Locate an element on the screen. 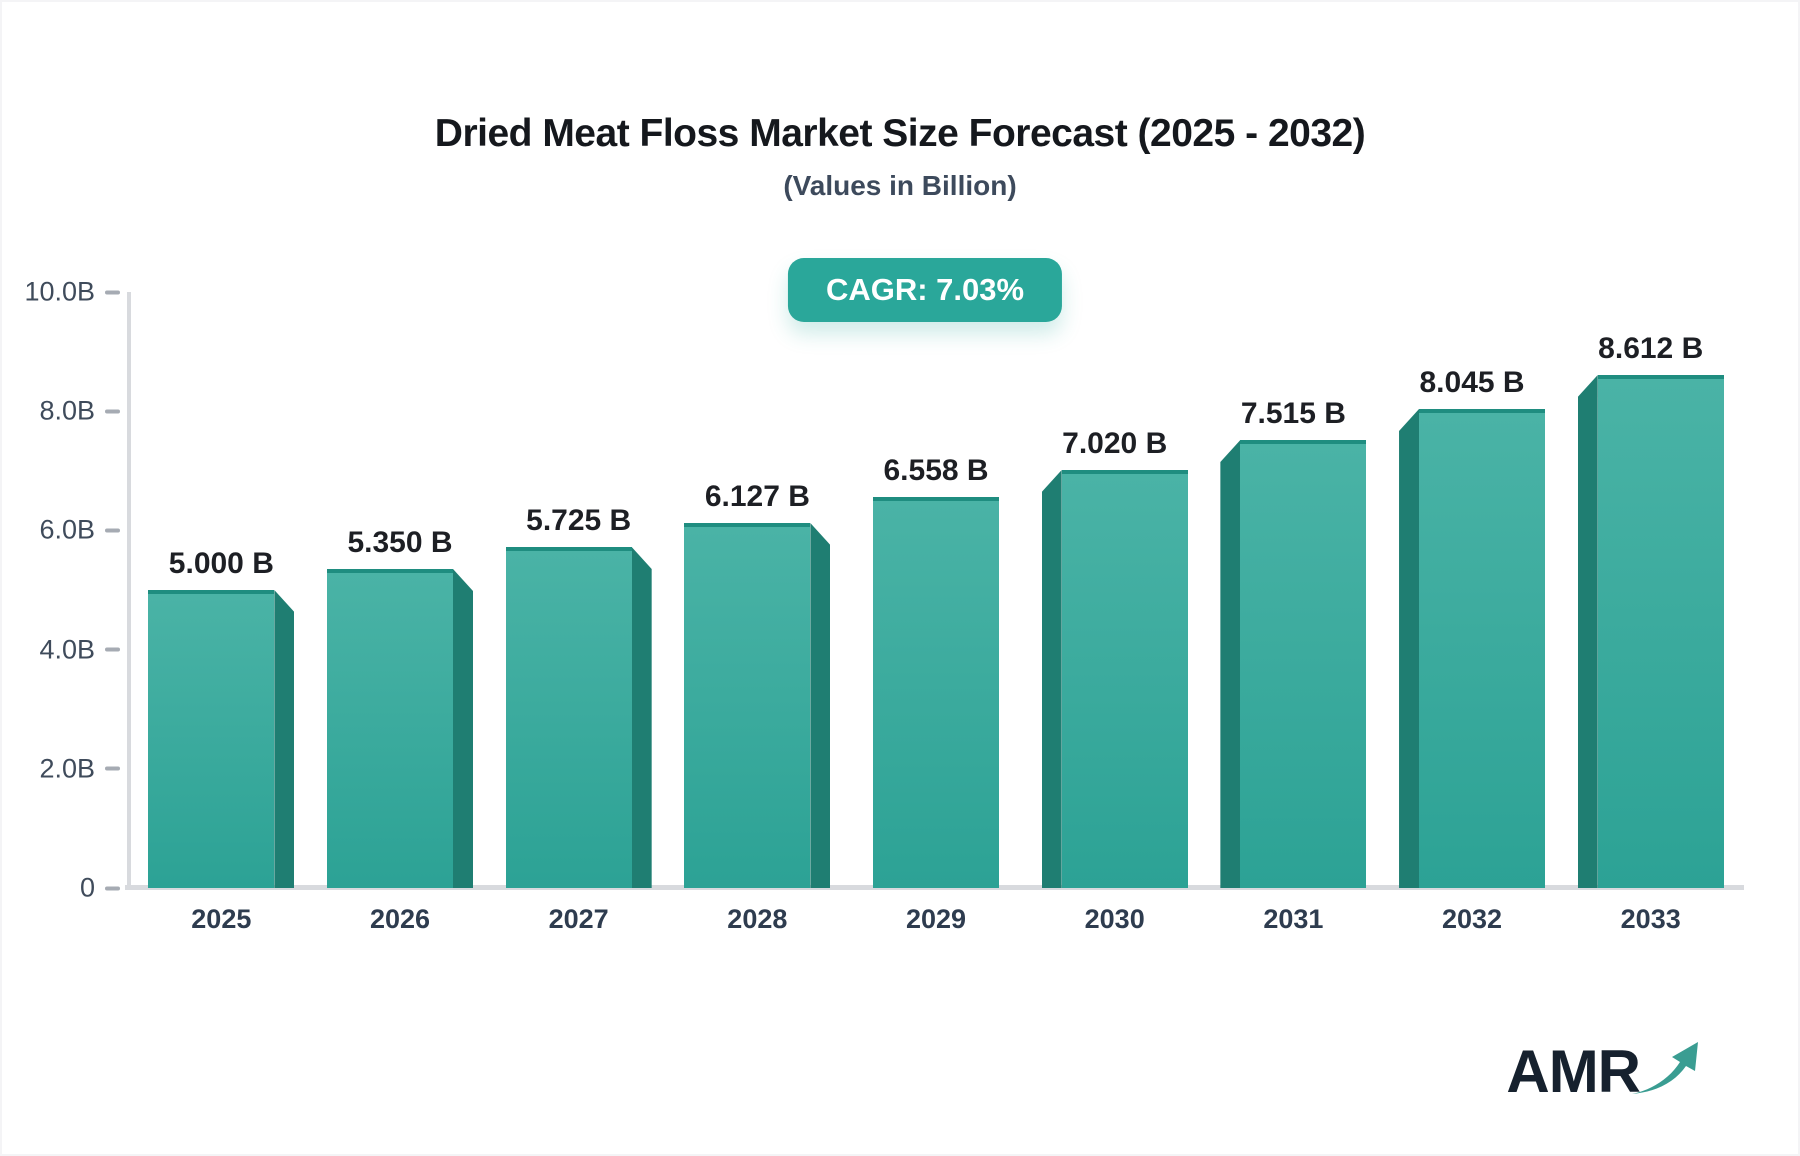 The width and height of the screenshot is (1800, 1156). x-axis-label: 2026 is located at coordinates (400, 919).